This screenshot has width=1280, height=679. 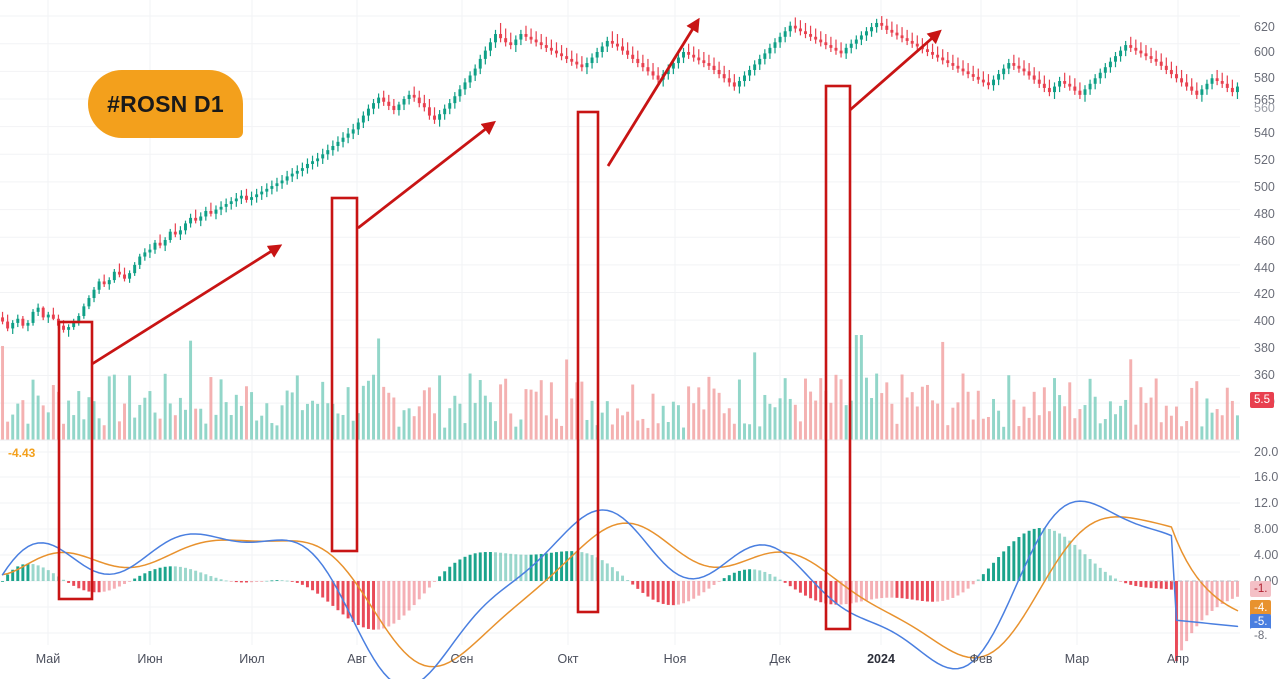 What do you see at coordinates (1261, 622) in the screenshot?
I see `indicator-value-tag-2: -5.` at bounding box center [1261, 622].